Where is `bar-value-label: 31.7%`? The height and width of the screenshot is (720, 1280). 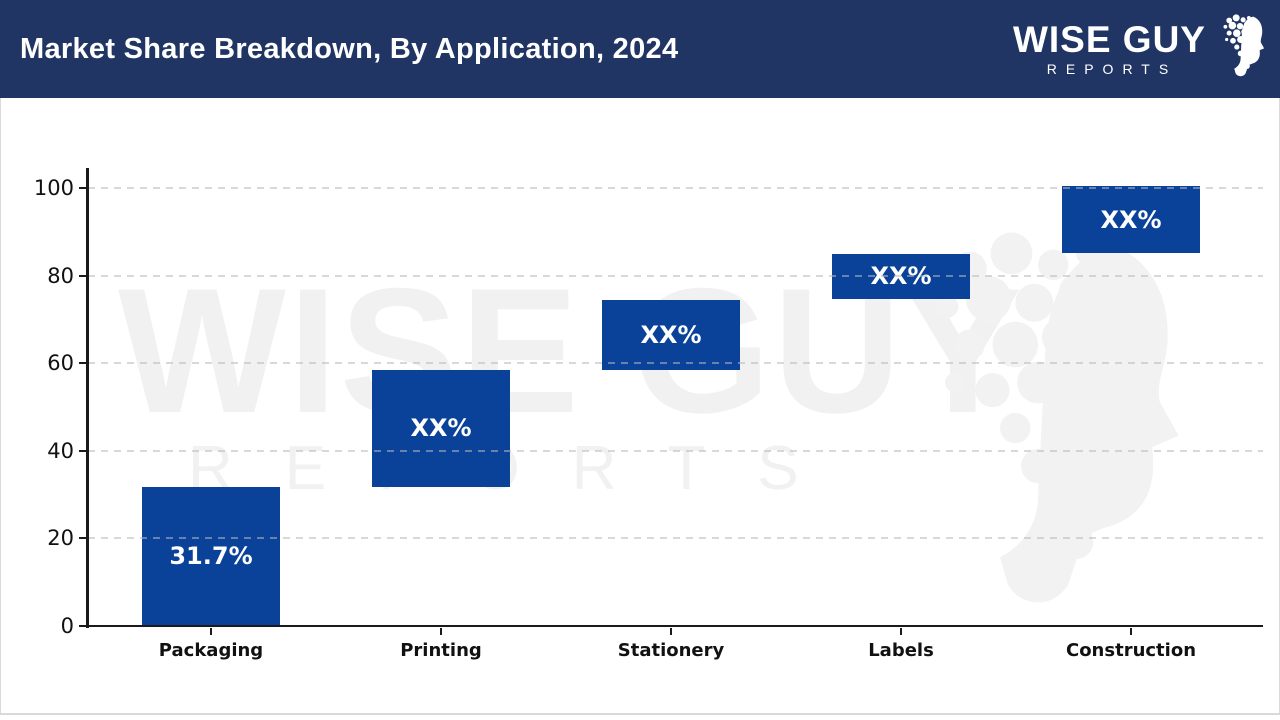 bar-value-label: 31.7% is located at coordinates (211, 556).